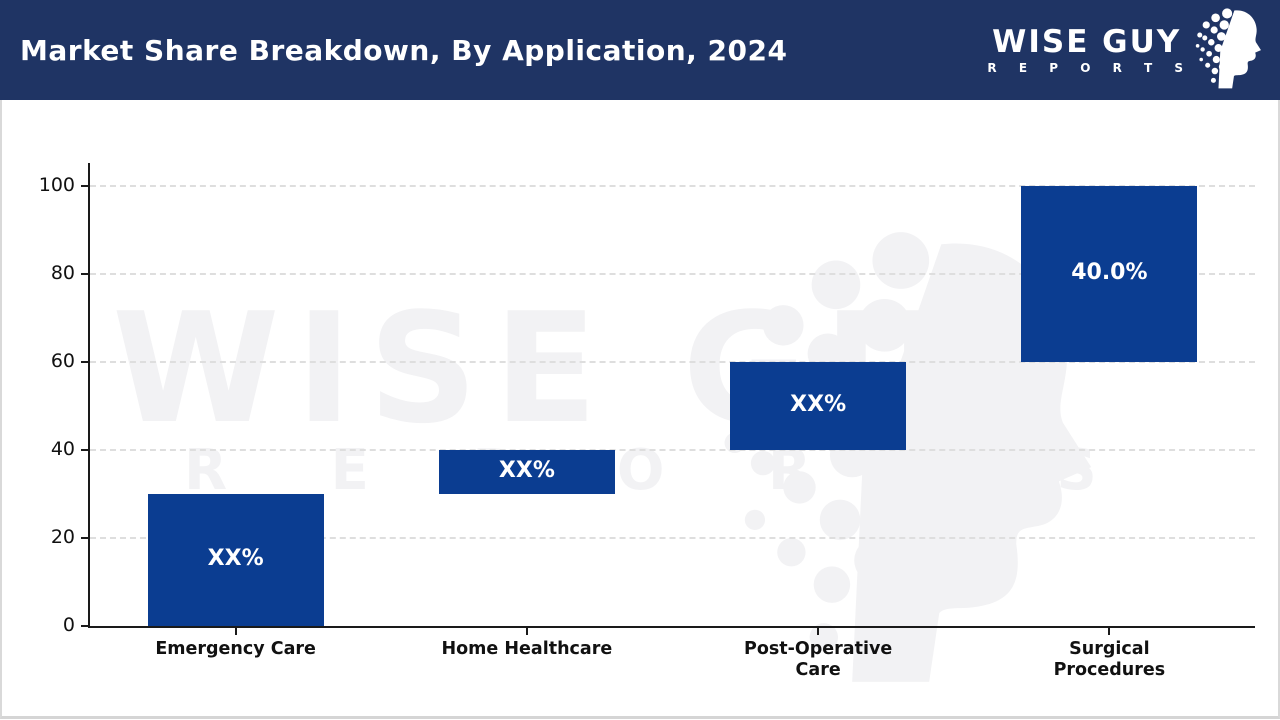 Image resolution: width=1280 pixels, height=720 pixels. Describe the element at coordinates (1109, 649) in the screenshot. I see `x-category-label-line: Surgical` at that location.